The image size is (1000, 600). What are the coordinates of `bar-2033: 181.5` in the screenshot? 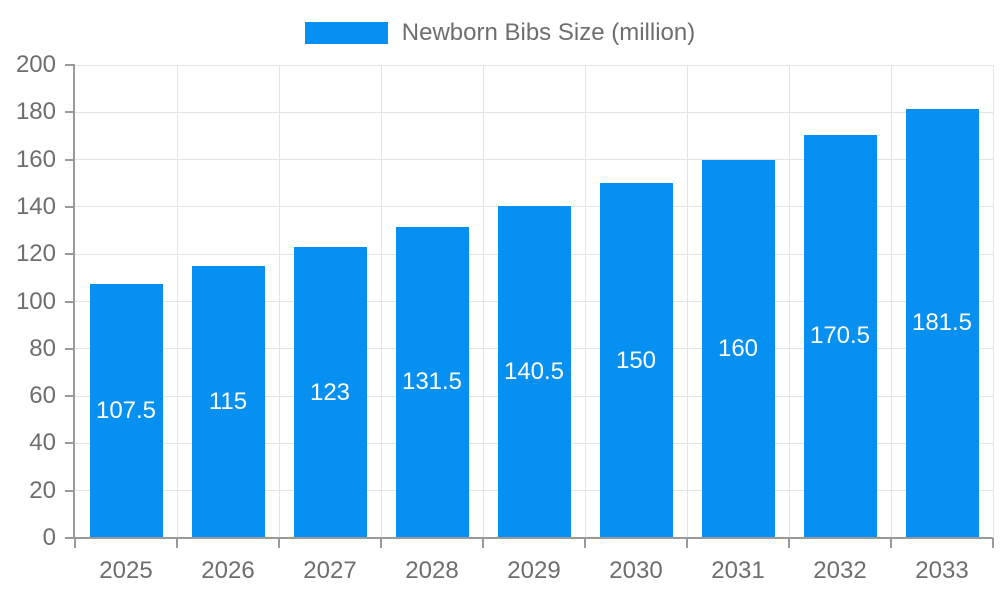 It's located at (942, 323).